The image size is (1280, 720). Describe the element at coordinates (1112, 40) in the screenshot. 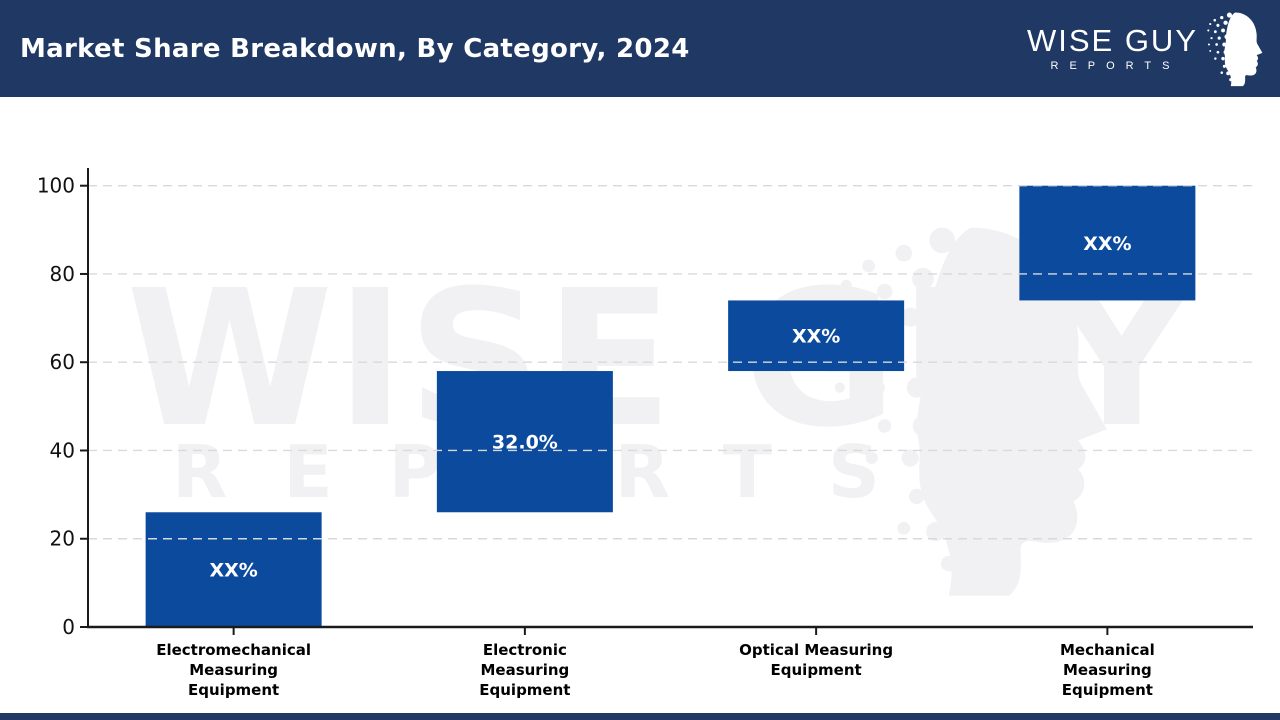

I see `brand-wordmark-line1: WISE GUY` at that location.